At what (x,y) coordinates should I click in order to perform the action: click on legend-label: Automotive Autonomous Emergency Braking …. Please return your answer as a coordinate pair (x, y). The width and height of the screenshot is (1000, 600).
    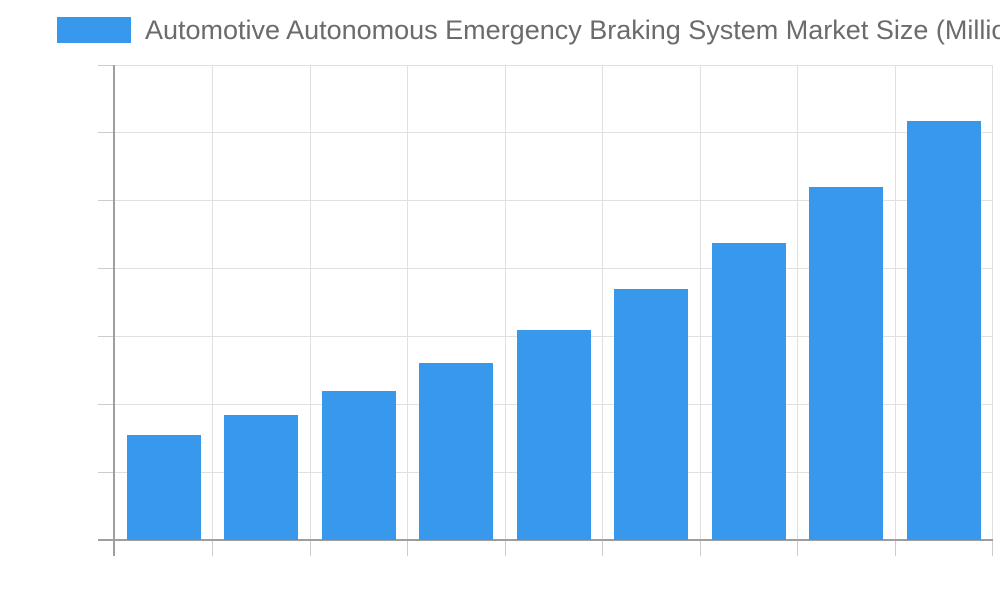
    Looking at the image, I should click on (572, 29).